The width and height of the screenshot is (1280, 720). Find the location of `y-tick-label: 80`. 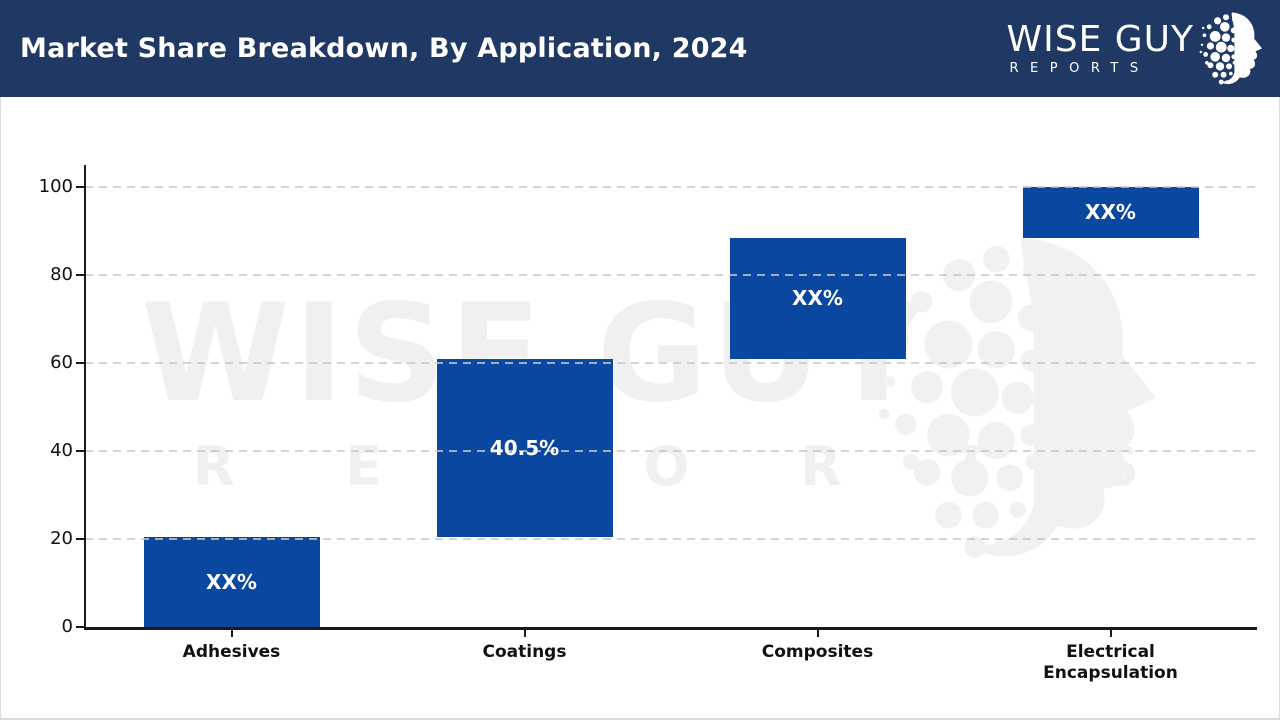

y-tick-label: 80 is located at coordinates (61, 274).